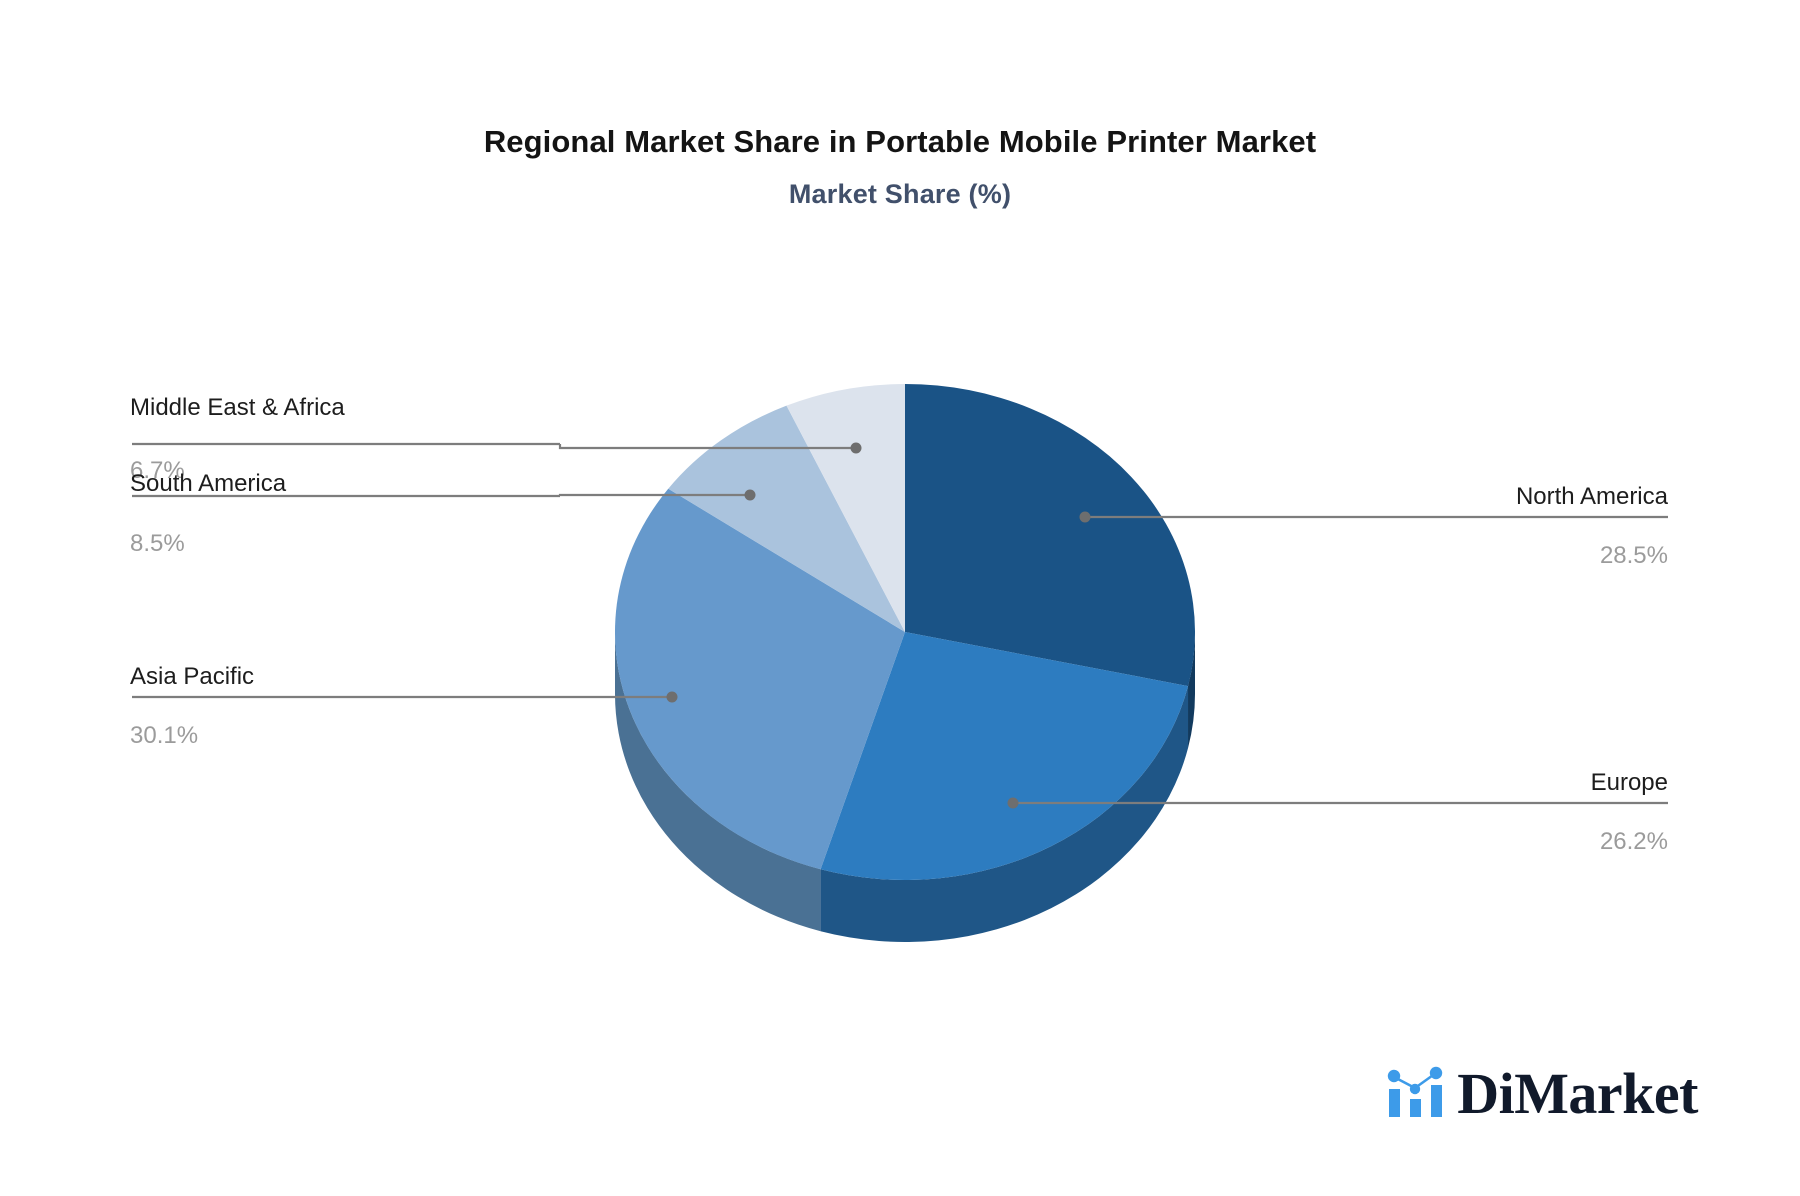 The height and width of the screenshot is (1196, 1800). Describe the element at coordinates (1050, 535) in the screenshot. I see `pie-slice-north-america` at that location.